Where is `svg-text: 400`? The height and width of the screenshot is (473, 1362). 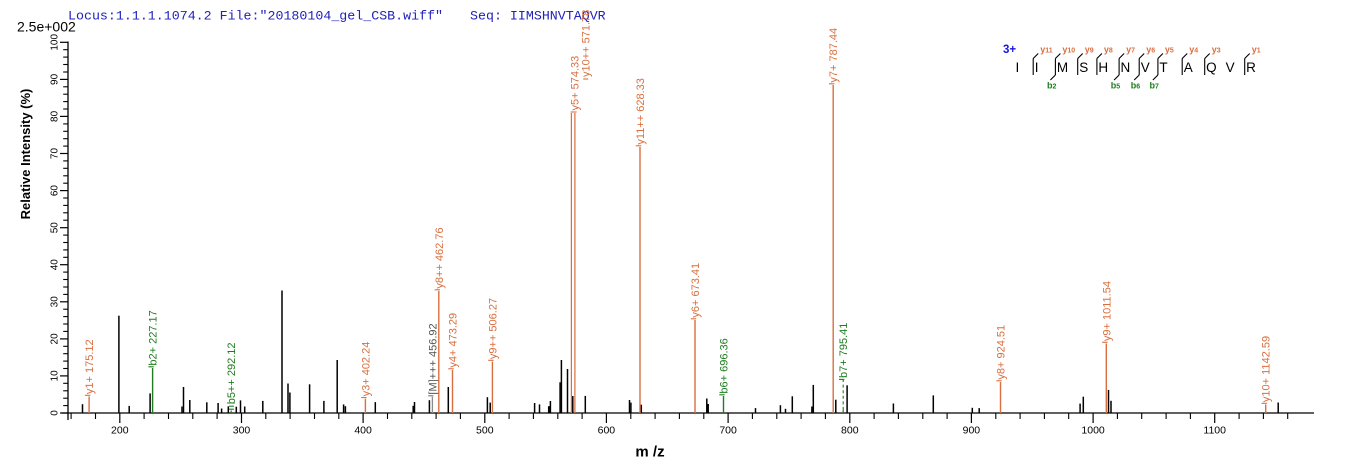 svg-text: 400 is located at coordinates (363, 431).